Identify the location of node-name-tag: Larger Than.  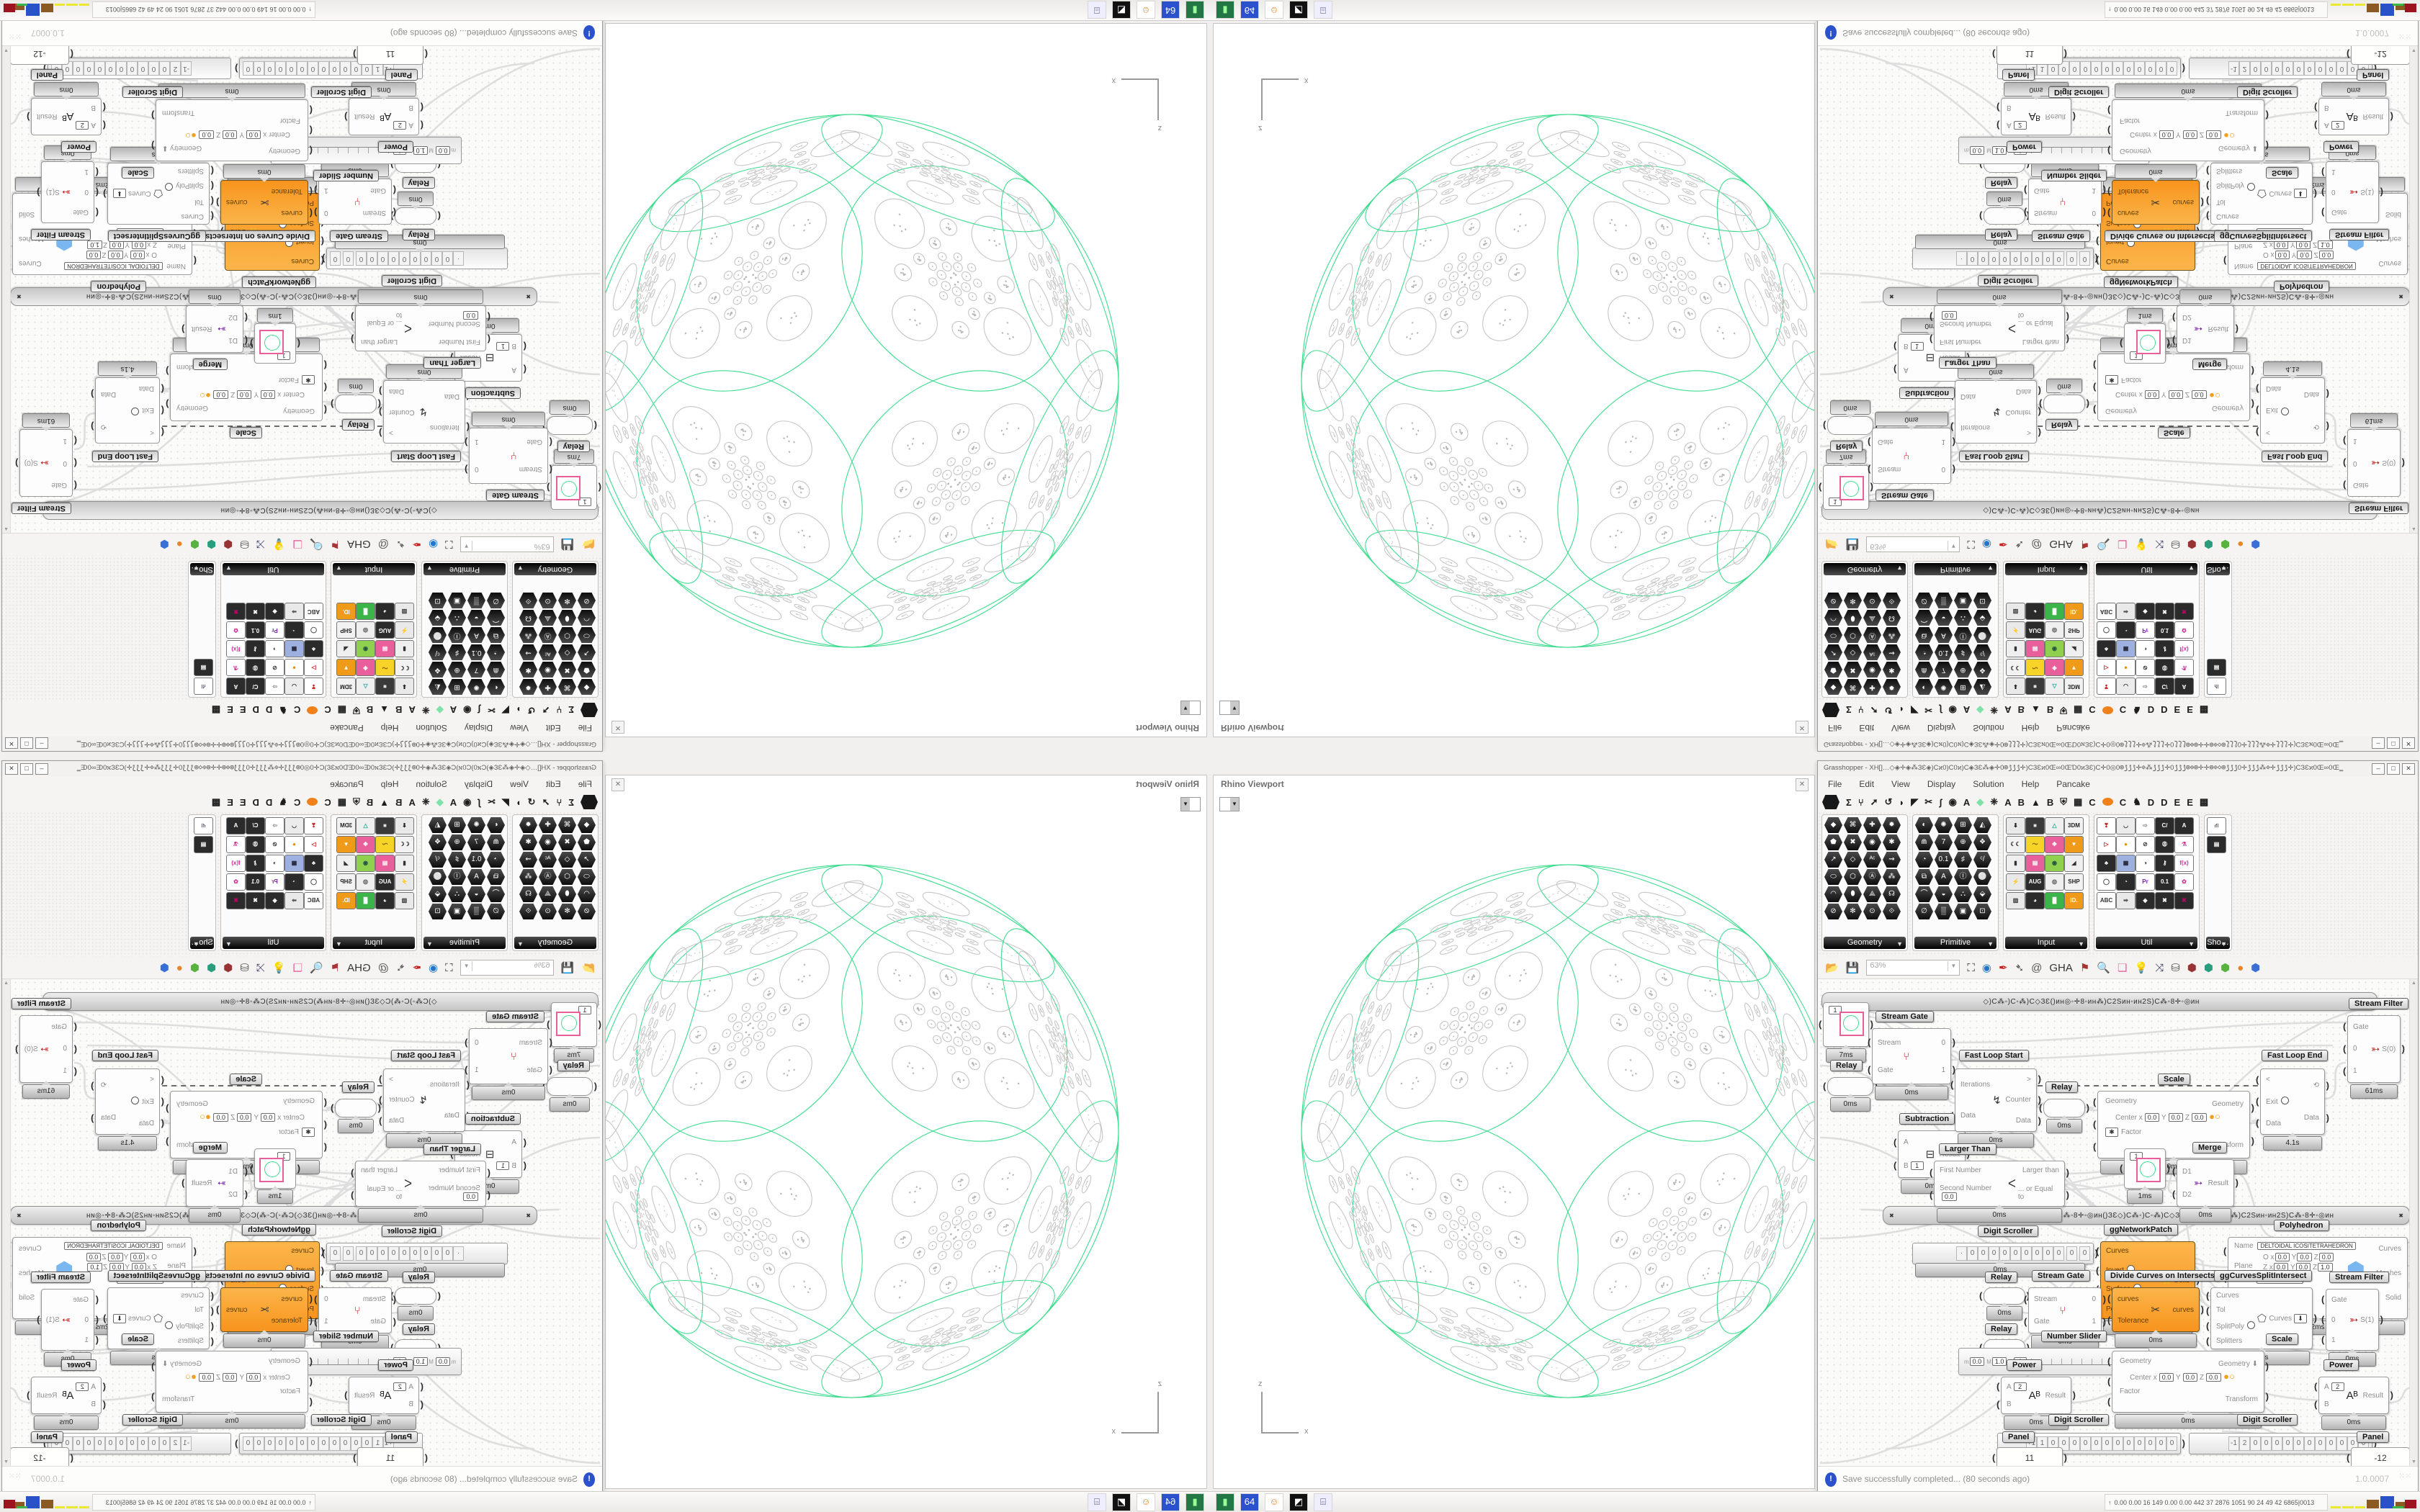
(1967, 1149).